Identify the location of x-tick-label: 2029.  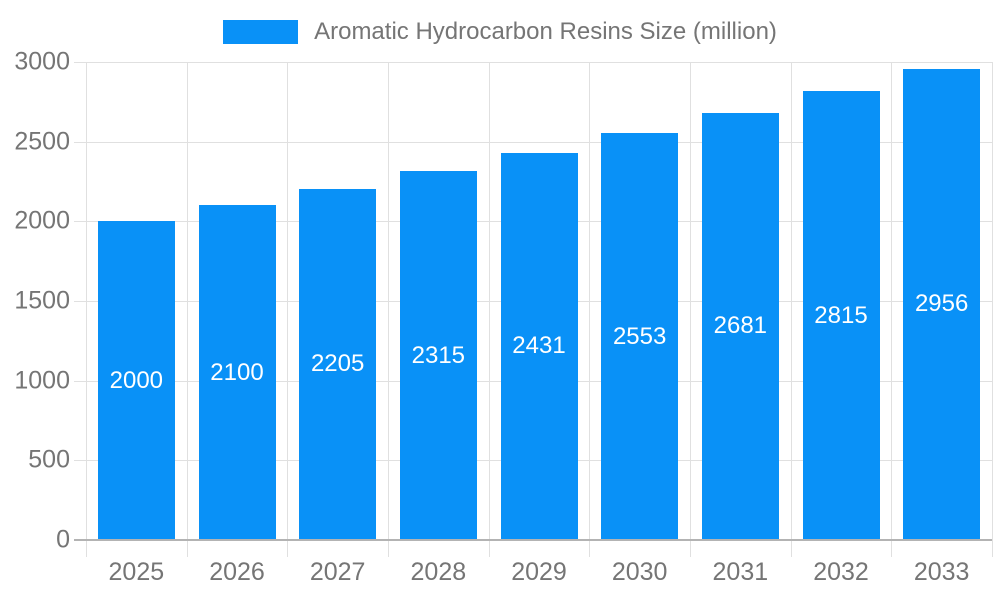
(539, 572).